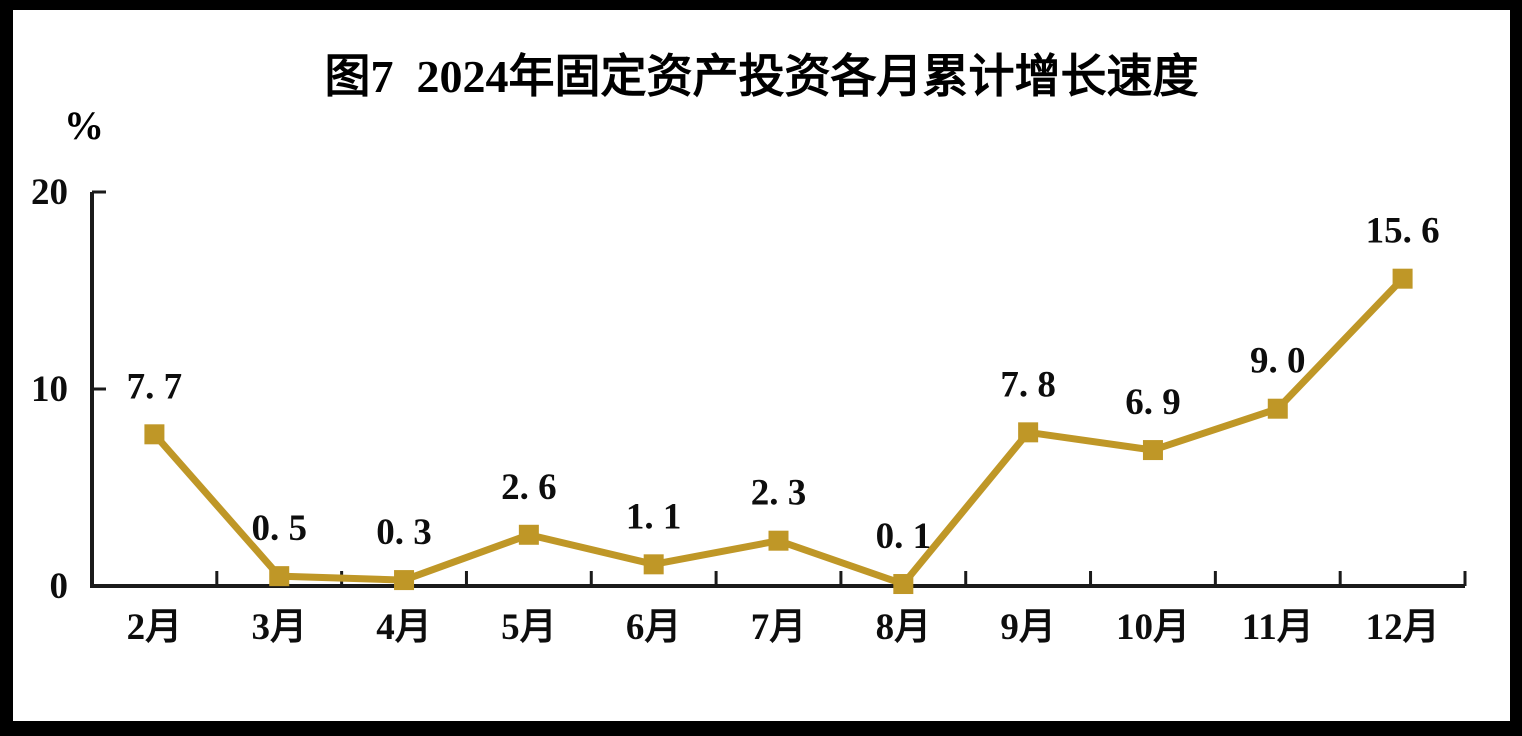 The width and height of the screenshot is (1522, 736). Describe the element at coordinates (779, 493) in the screenshot. I see `data-point-label: 2. 3` at that location.